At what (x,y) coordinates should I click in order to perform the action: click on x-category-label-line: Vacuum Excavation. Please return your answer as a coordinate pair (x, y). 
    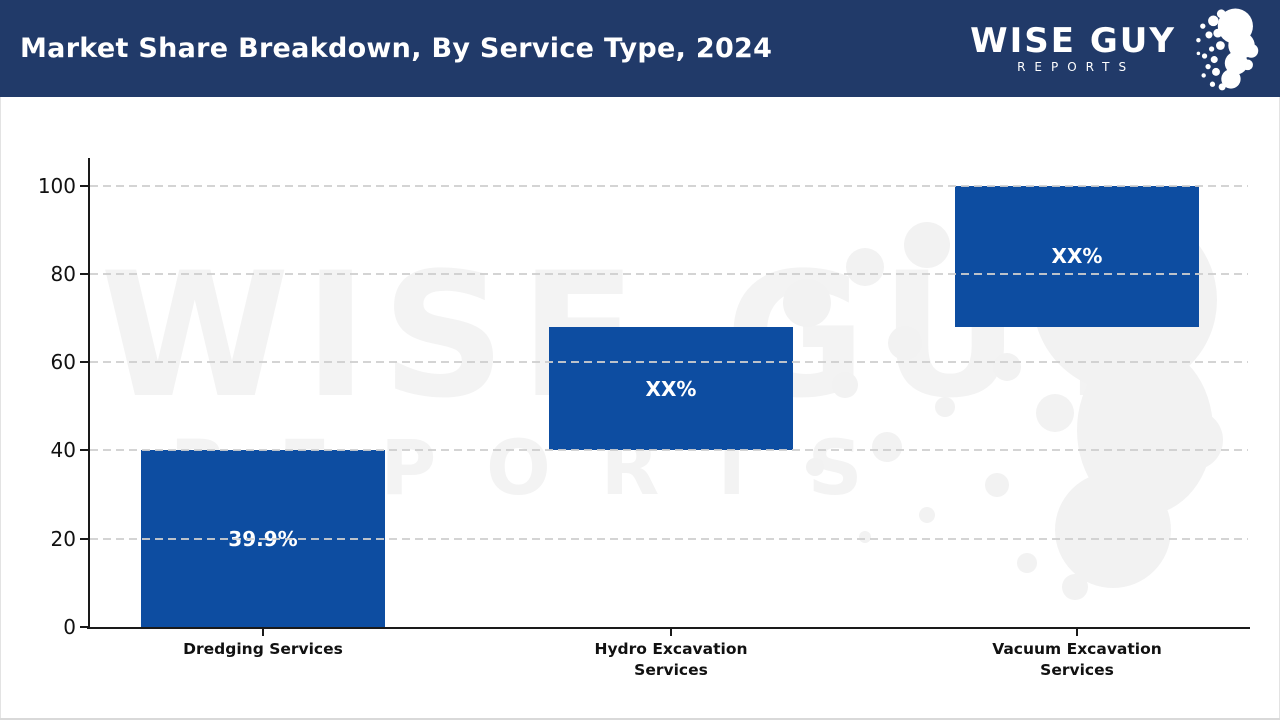
    Looking at the image, I should click on (1077, 649).